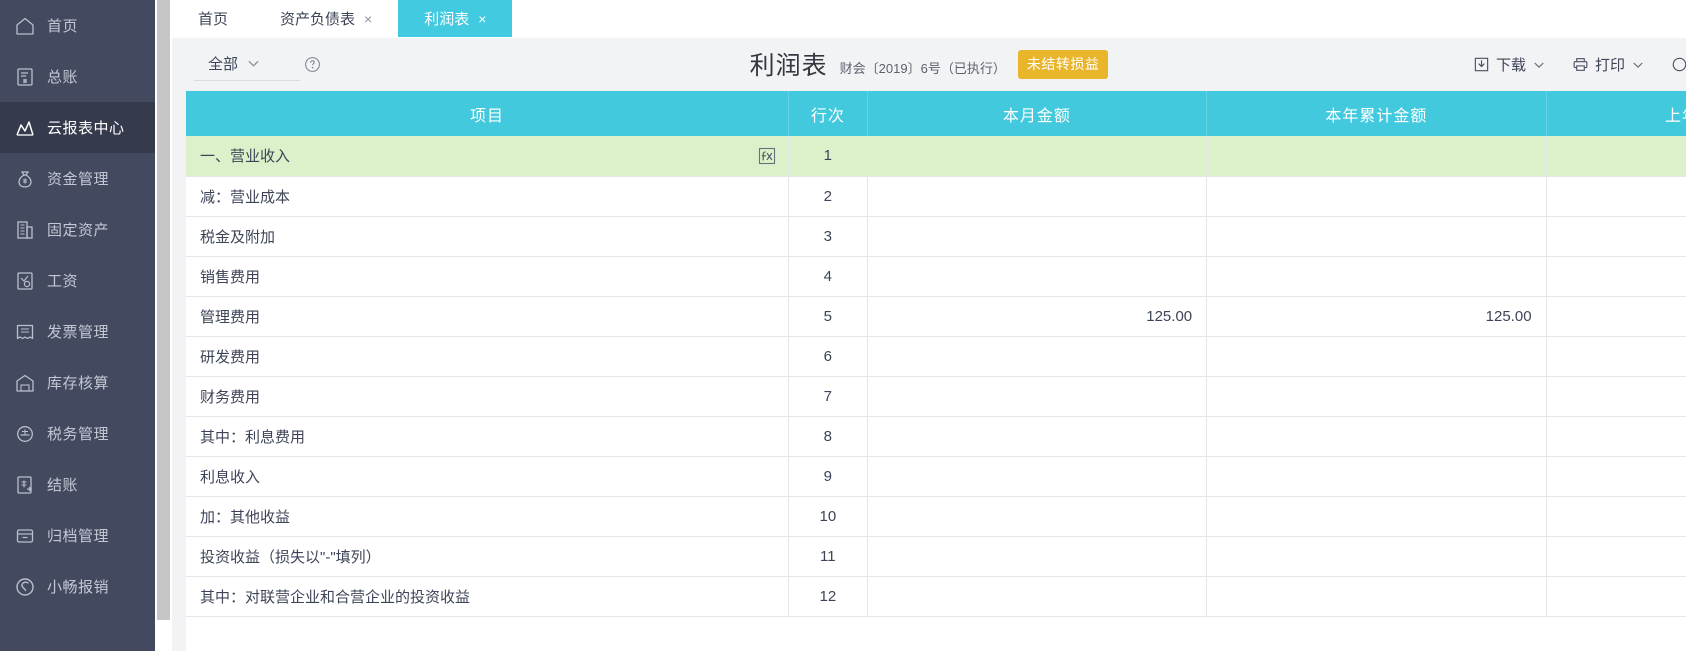  I want to click on vertical-scrollbar-thumb, so click(163, 310).